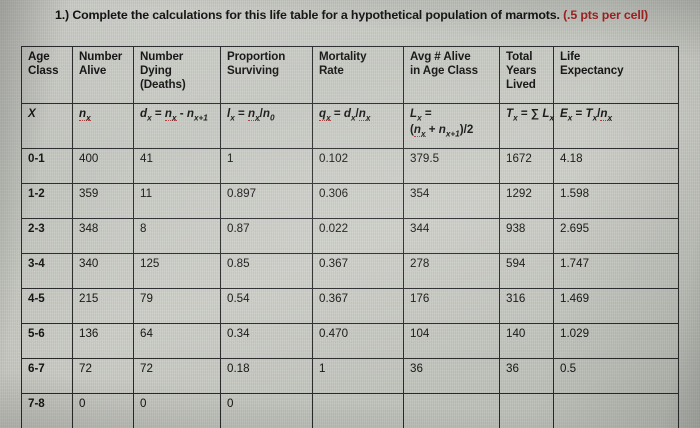 The height and width of the screenshot is (428, 700). What do you see at coordinates (526, 201) in the screenshot?
I see `cell-total-years-lived: 1292` at bounding box center [526, 201].